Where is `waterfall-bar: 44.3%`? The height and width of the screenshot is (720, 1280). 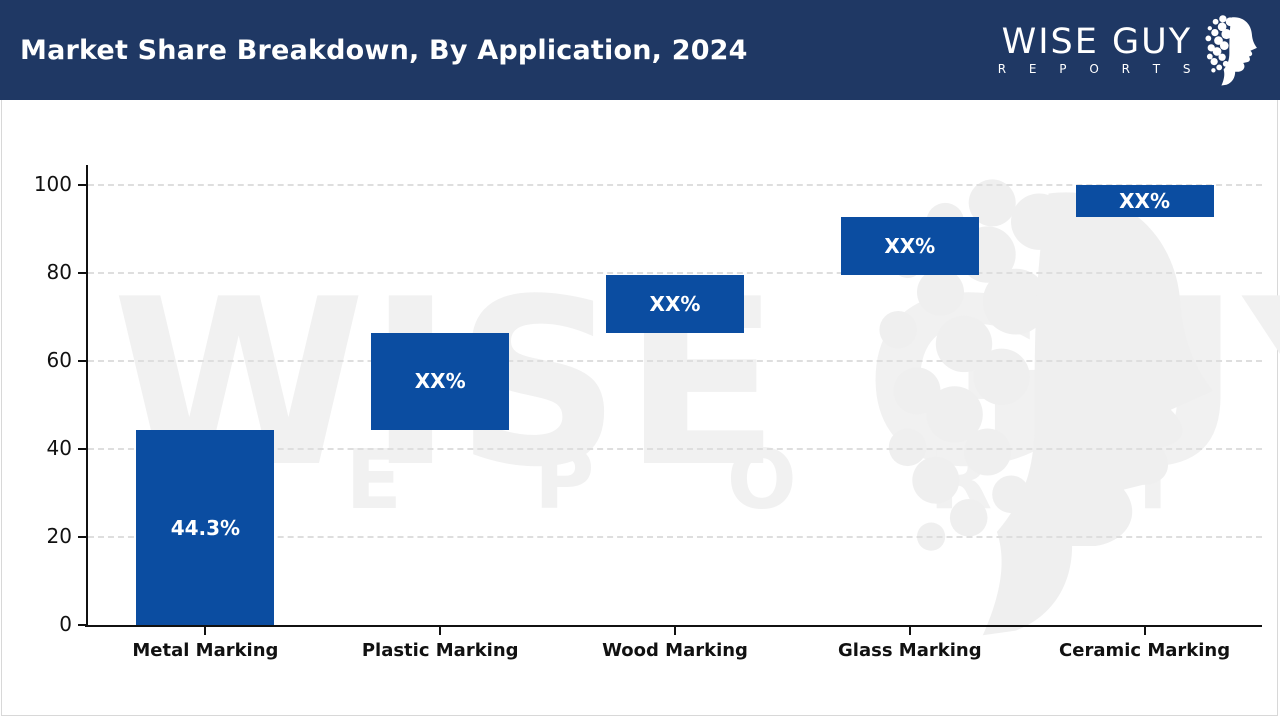
waterfall-bar: 44.3% is located at coordinates (205, 527).